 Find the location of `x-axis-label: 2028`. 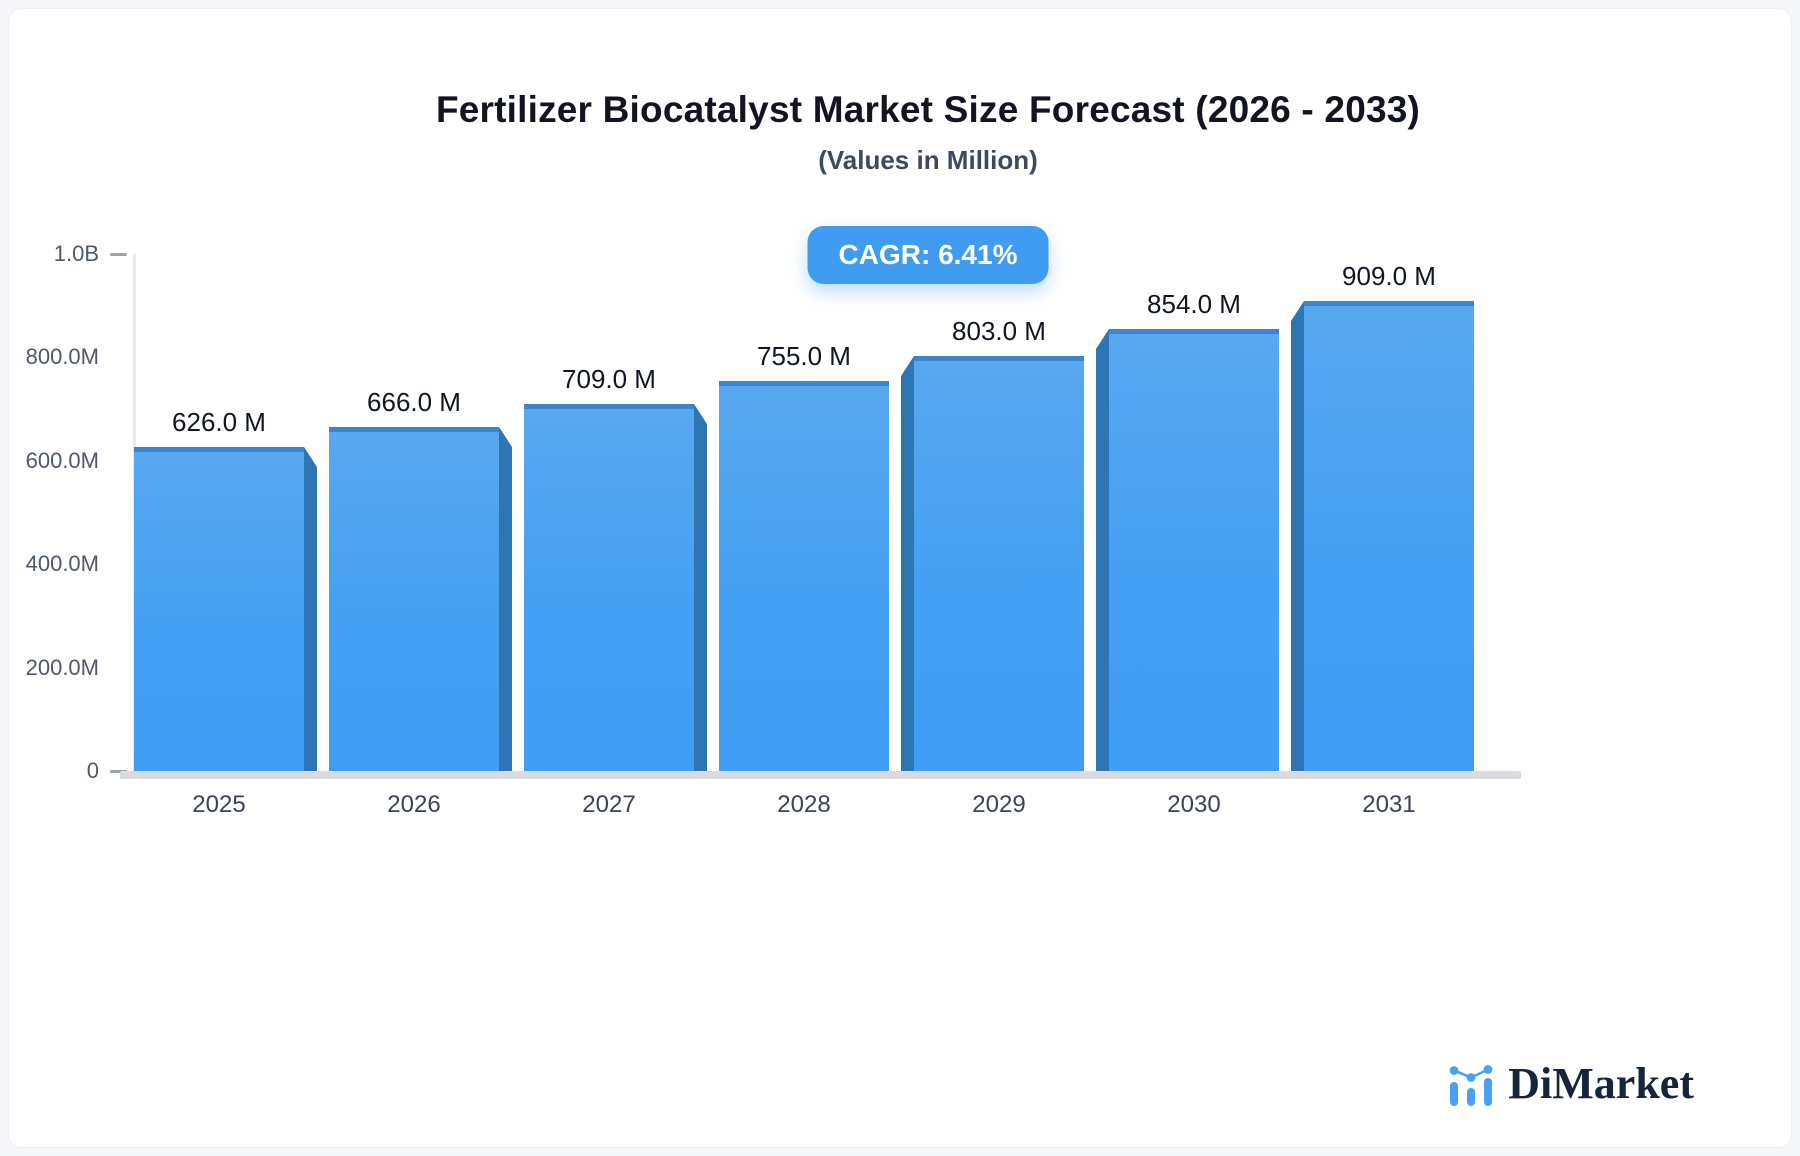

x-axis-label: 2028 is located at coordinates (804, 804).